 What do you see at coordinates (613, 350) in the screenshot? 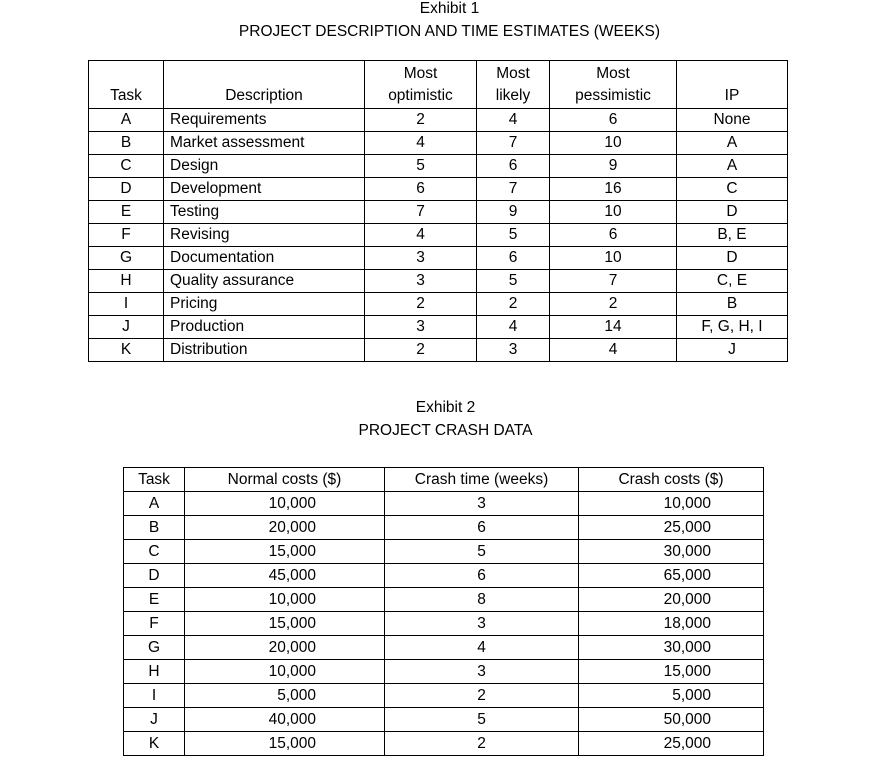
I see `cell-pessimistic: 4` at bounding box center [613, 350].